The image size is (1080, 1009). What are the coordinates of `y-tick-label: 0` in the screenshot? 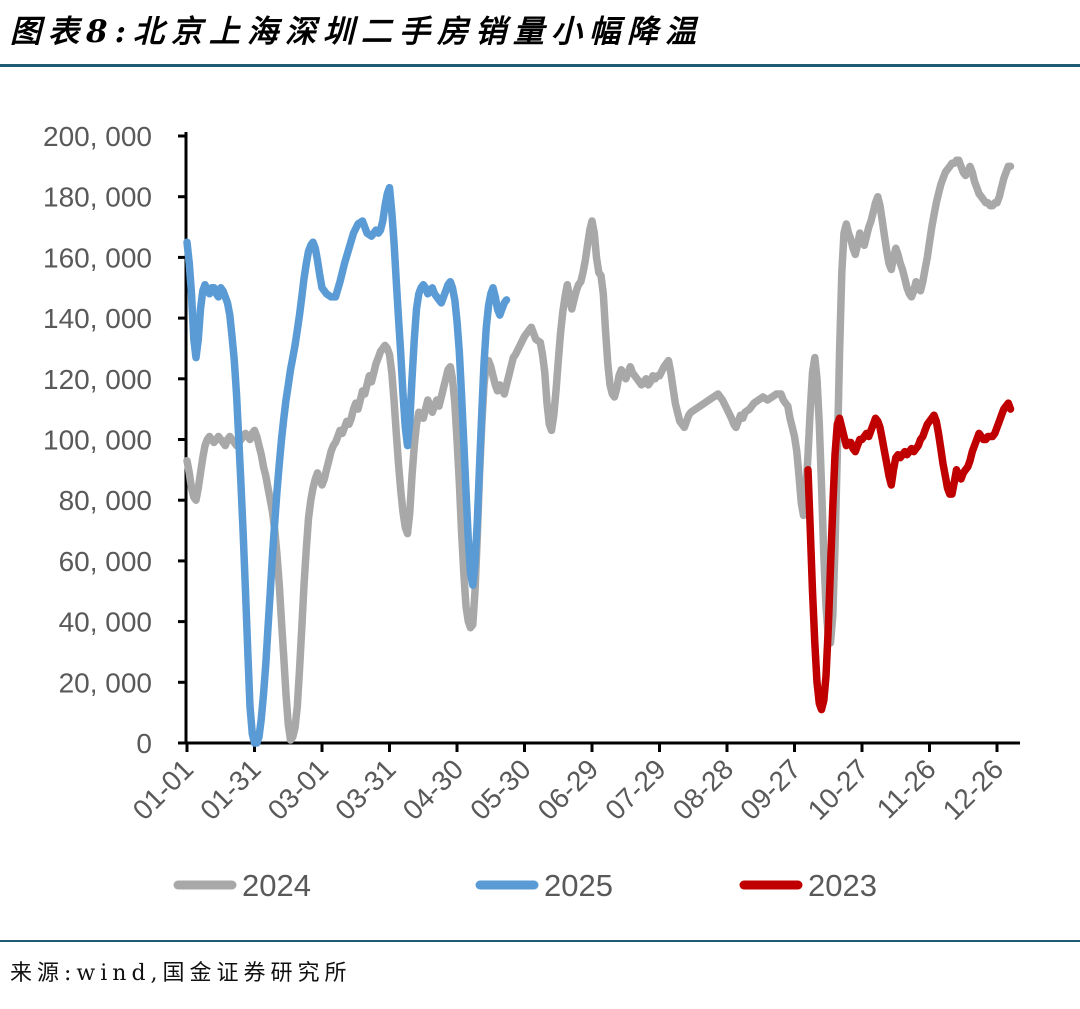 It's located at (144, 743).